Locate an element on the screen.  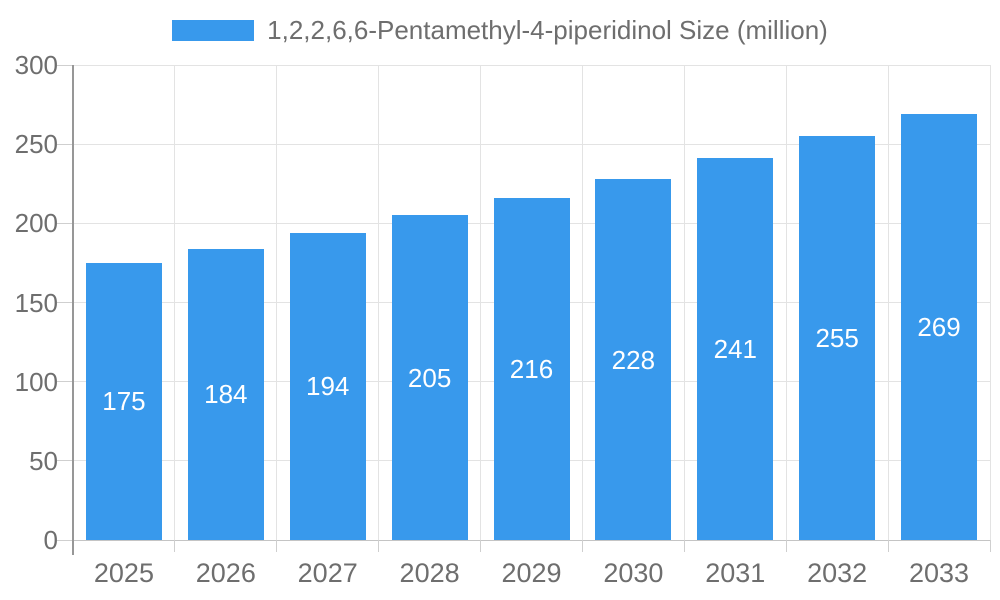
bar-value-label: 205 is located at coordinates (429, 377).